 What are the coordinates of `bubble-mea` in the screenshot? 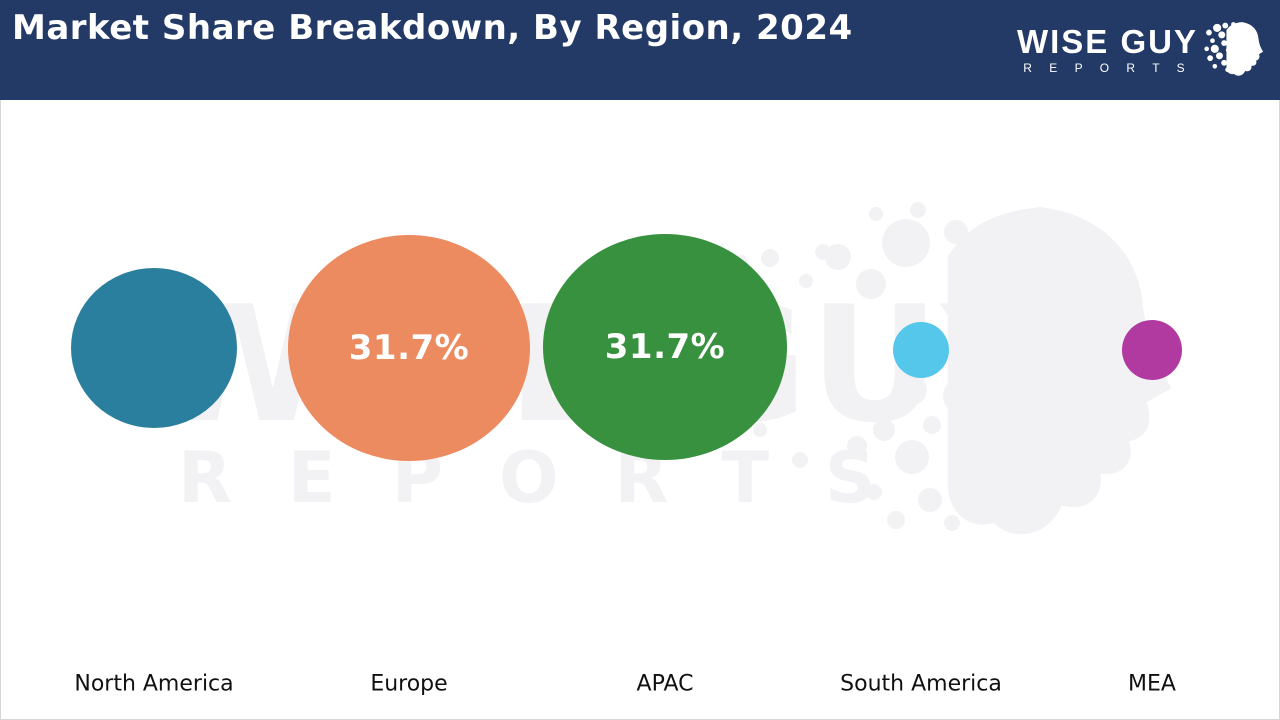 It's located at (1152, 350).